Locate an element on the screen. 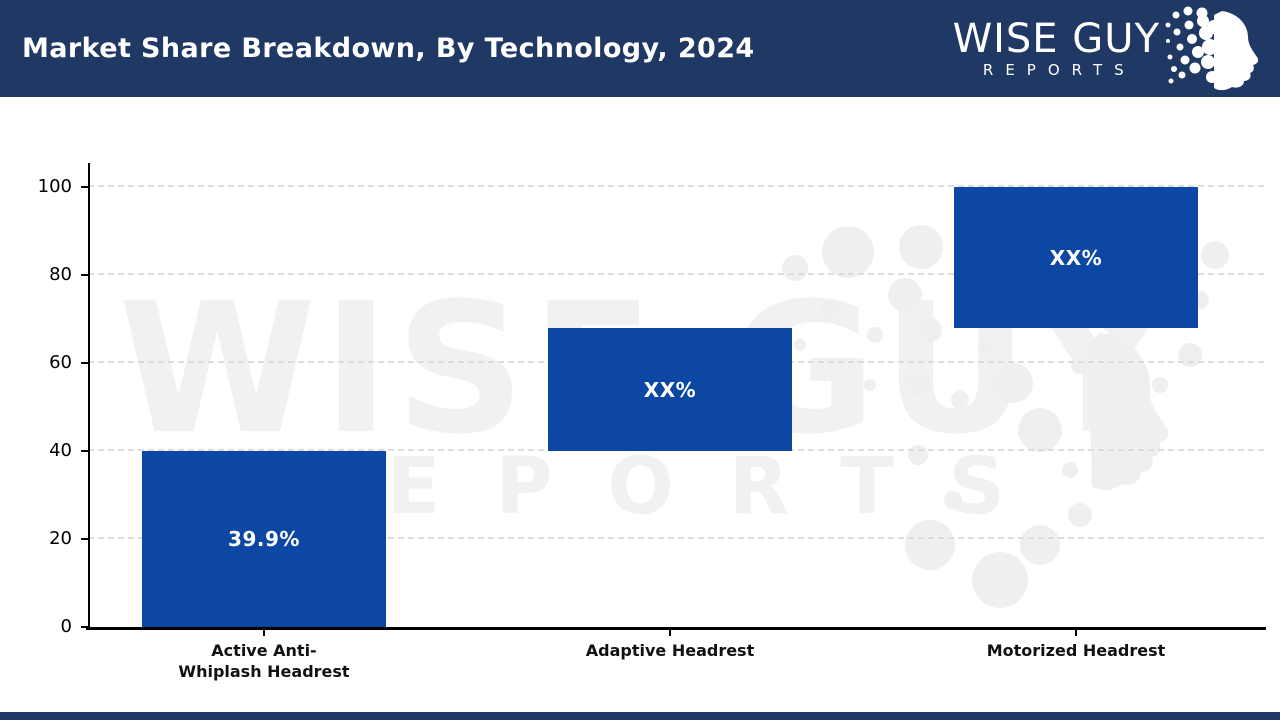  y-axis-spine is located at coordinates (89, 395).